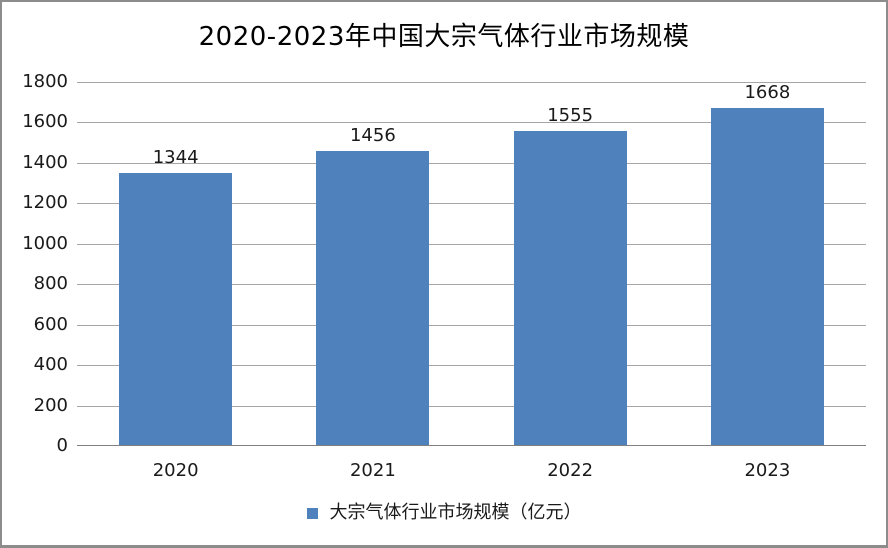 The width and height of the screenshot is (888, 548). What do you see at coordinates (455, 512) in the screenshot?
I see `legend-label: 大宗气体行业市场规模（亿元）` at bounding box center [455, 512].